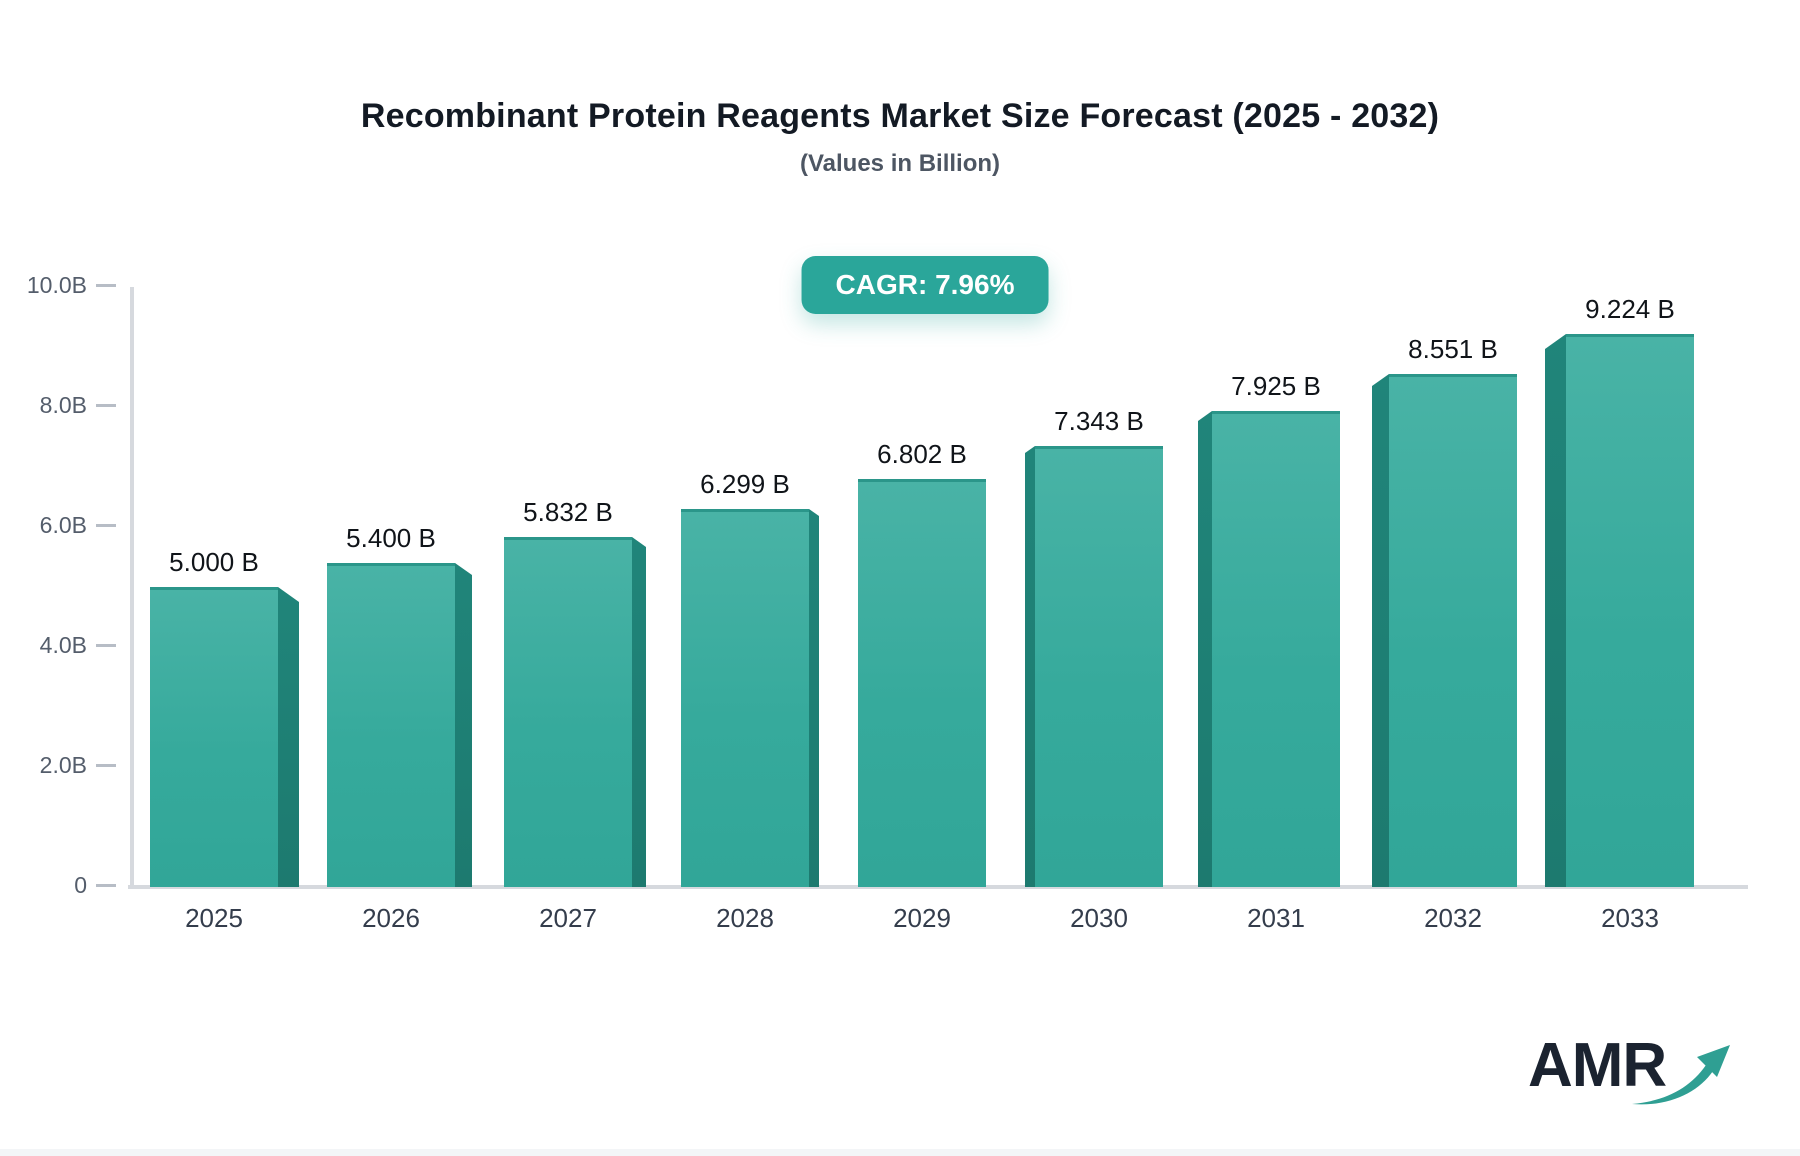  What do you see at coordinates (1453, 349) in the screenshot?
I see `bar-value-label: 8.551 B` at bounding box center [1453, 349].